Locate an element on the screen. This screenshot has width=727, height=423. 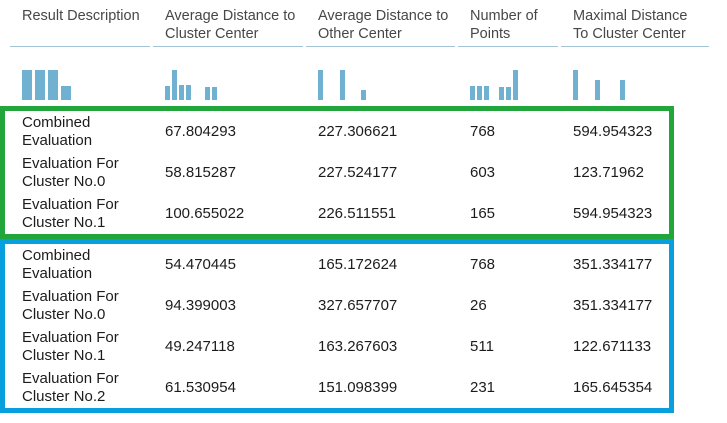
column-header-number-of-points: Number of Points is located at coordinates (508, 23).